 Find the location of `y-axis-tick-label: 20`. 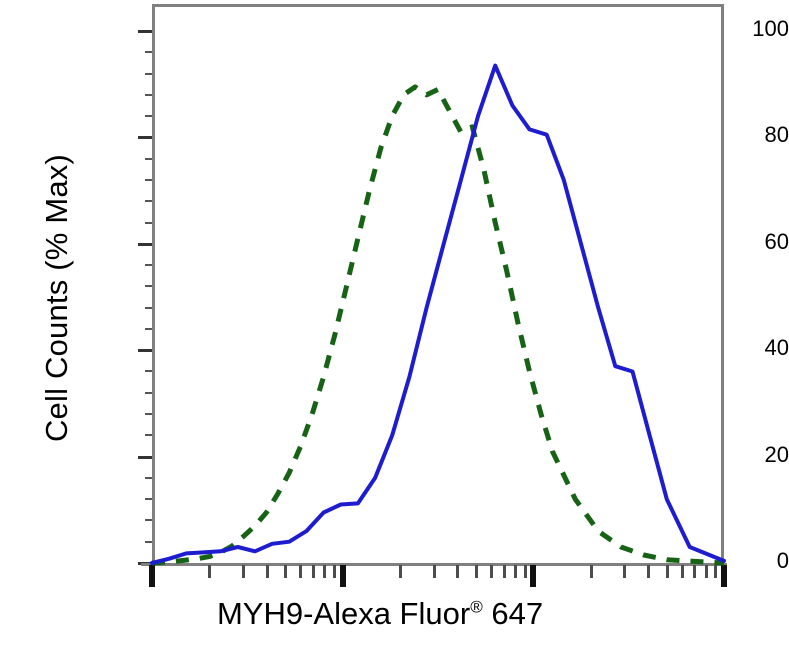

y-axis-tick-label: 20 is located at coordinates (776, 454).